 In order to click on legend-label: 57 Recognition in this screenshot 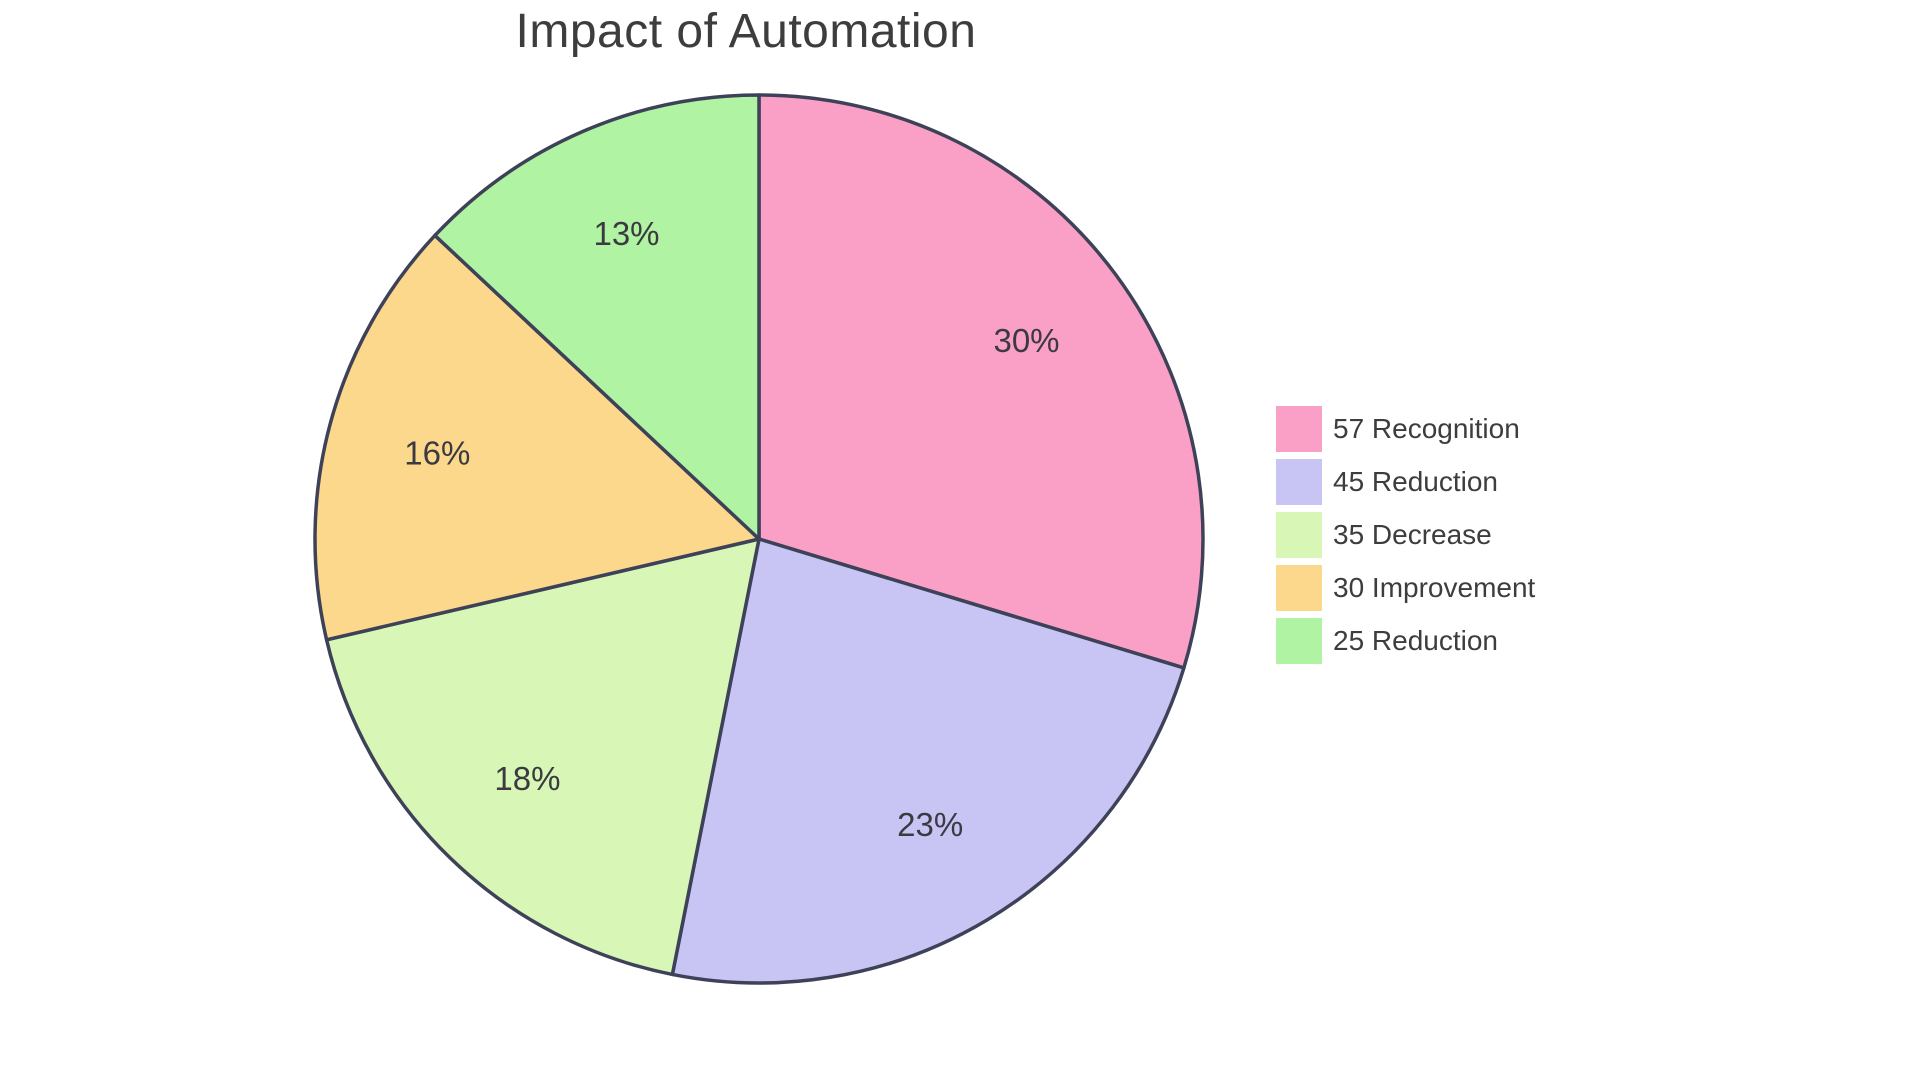, I will do `click(1426, 428)`.